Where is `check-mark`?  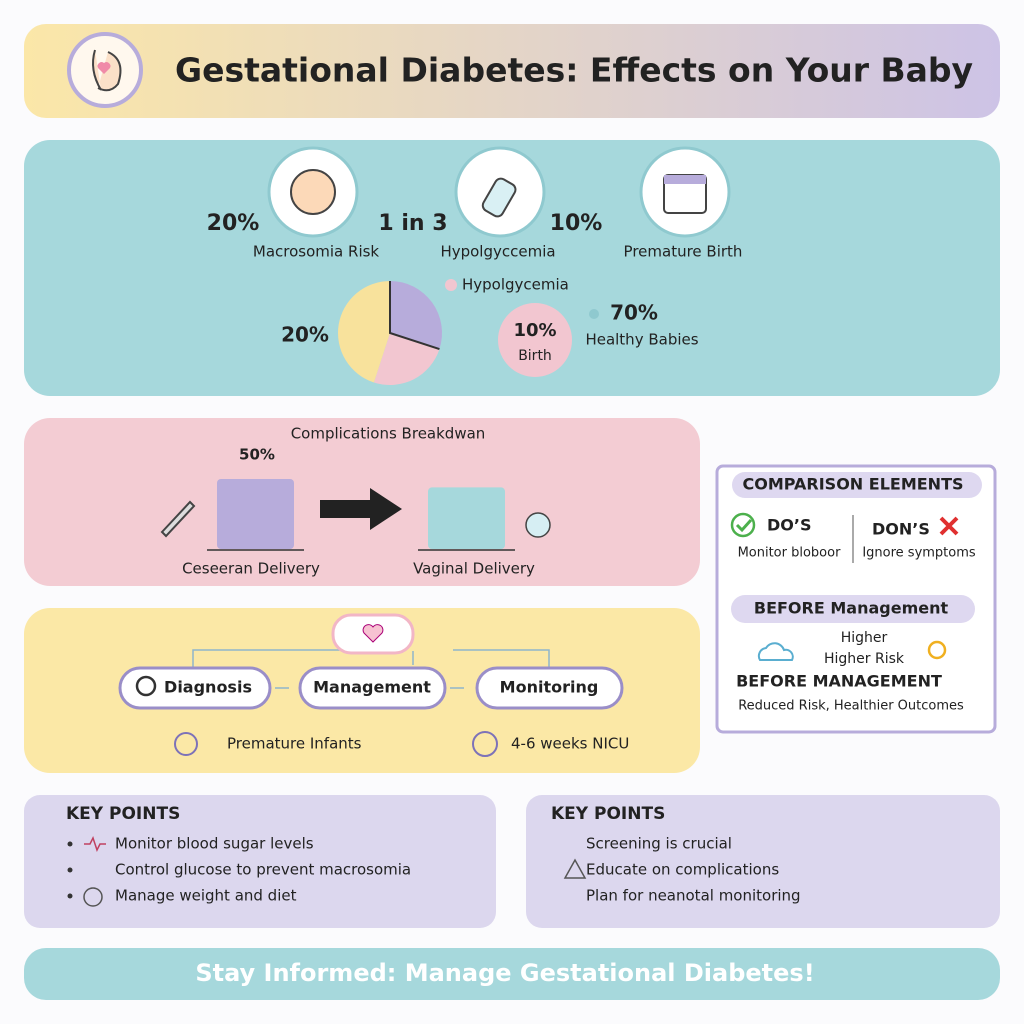 check-mark is located at coordinates (744, 525).